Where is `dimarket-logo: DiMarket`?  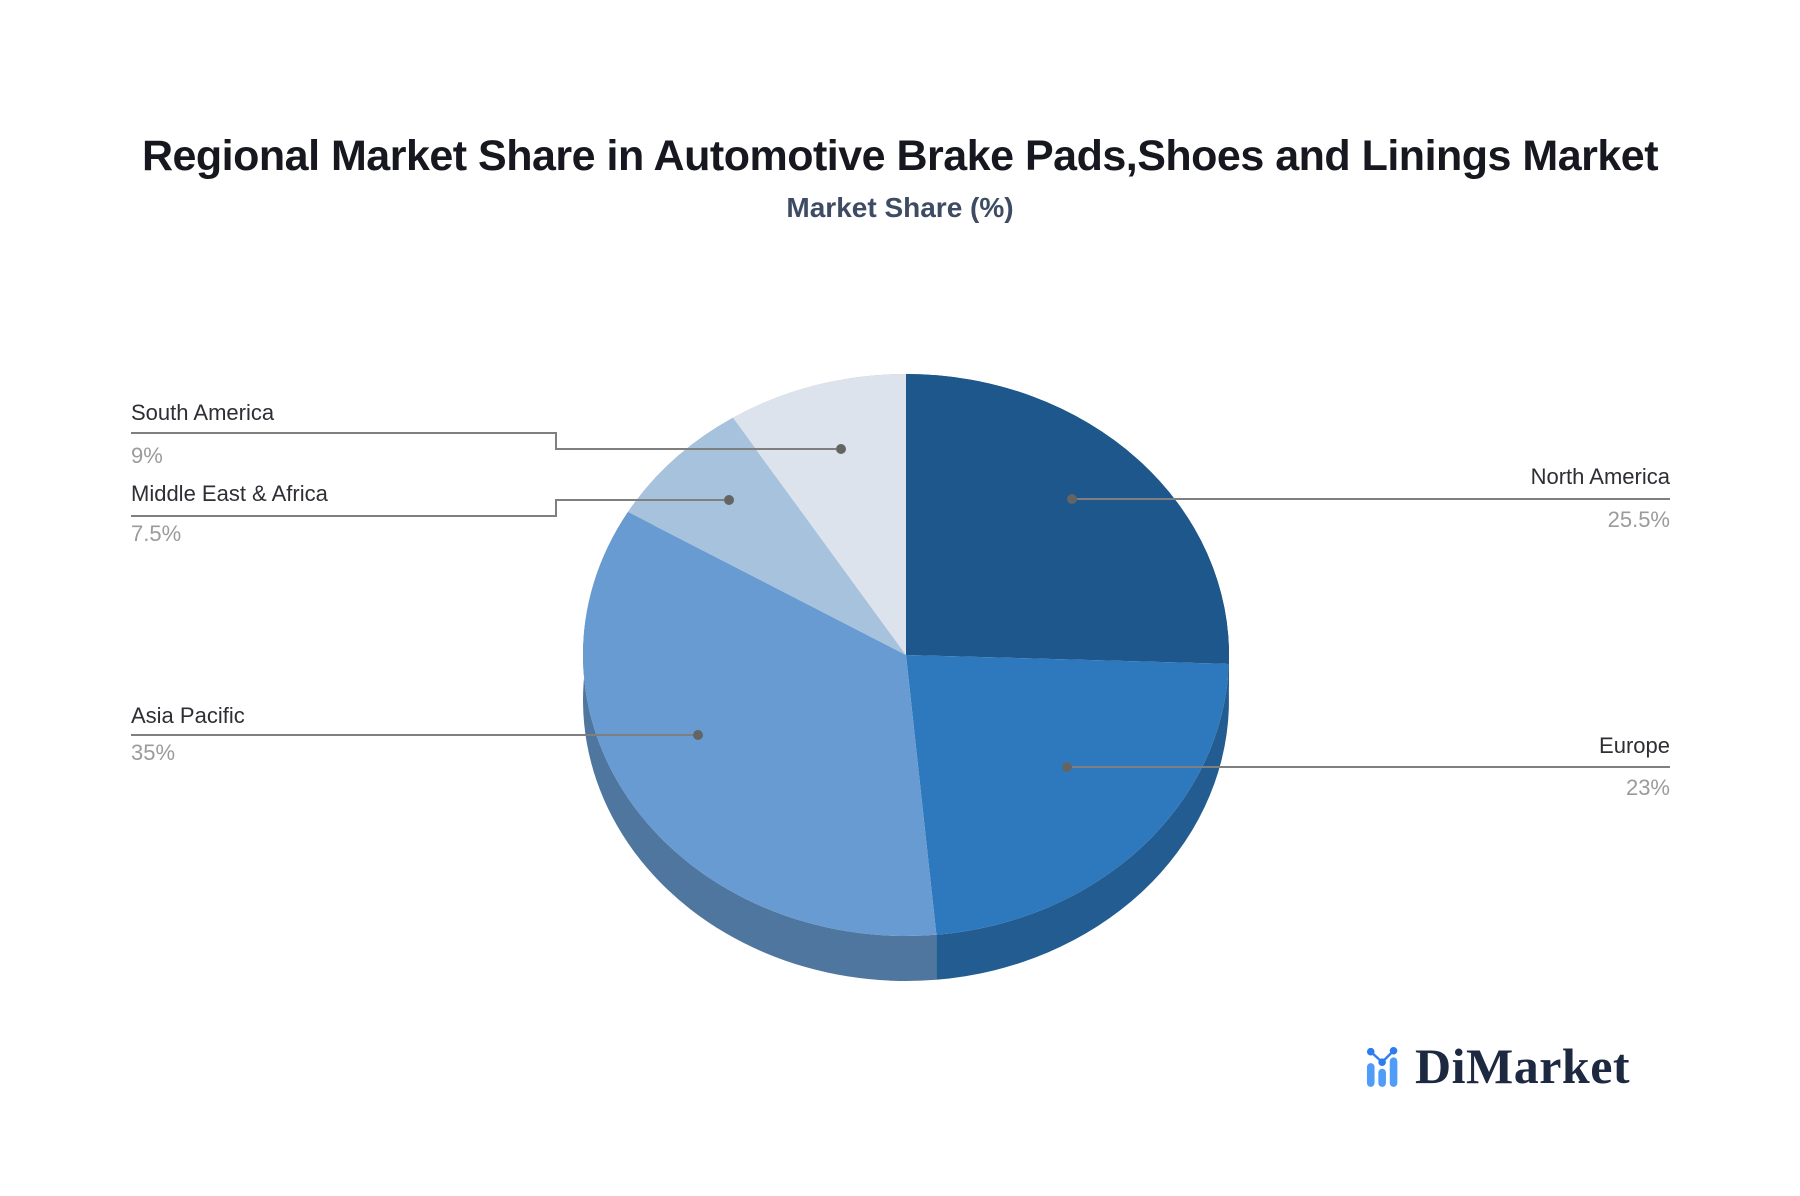
dimarket-logo: DiMarket is located at coordinates (1498, 1066).